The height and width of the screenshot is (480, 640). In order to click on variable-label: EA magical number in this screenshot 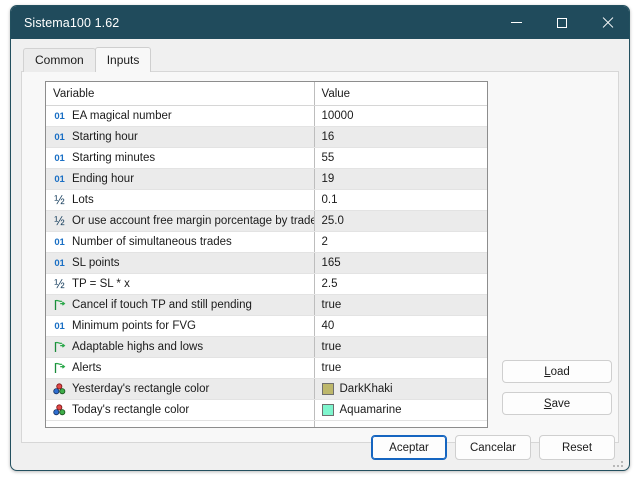, I will do `click(122, 116)`.